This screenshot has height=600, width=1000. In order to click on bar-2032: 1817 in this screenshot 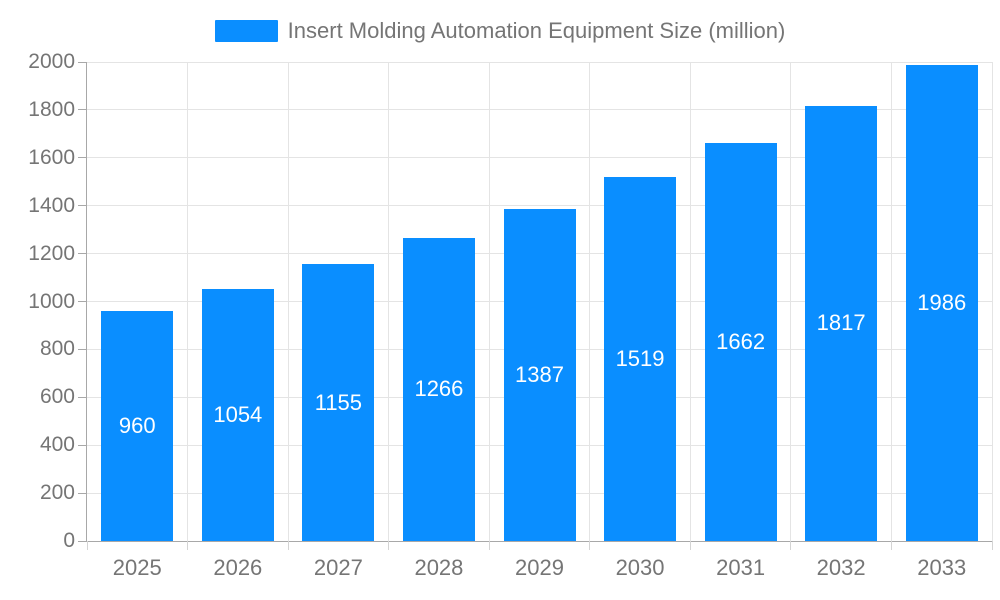, I will do `click(841, 323)`.